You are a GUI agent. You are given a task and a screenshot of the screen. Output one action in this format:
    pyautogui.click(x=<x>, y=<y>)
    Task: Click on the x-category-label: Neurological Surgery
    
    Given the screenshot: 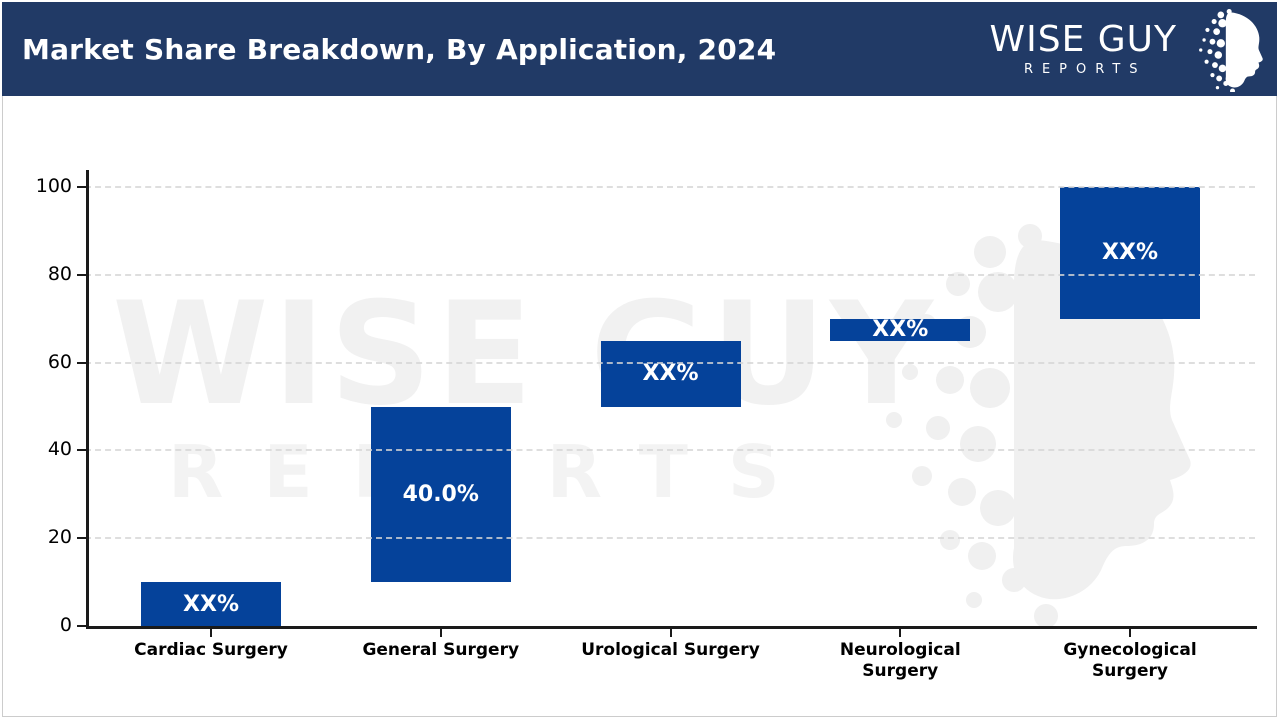 What is the action you would take?
    pyautogui.click(x=900, y=660)
    